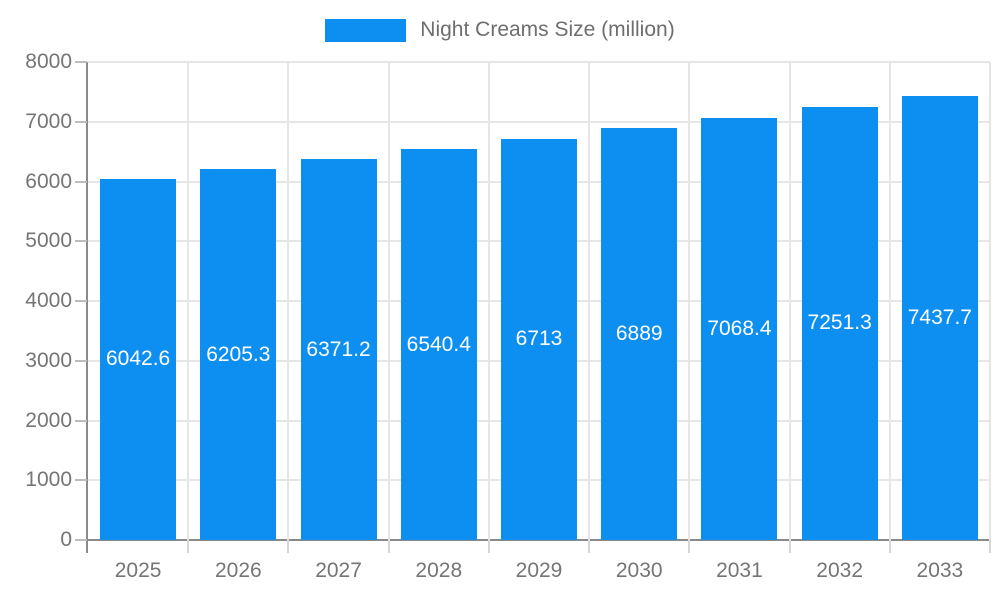 The width and height of the screenshot is (1000, 600). What do you see at coordinates (48, 300) in the screenshot?
I see `y-axis-label: 4000` at bounding box center [48, 300].